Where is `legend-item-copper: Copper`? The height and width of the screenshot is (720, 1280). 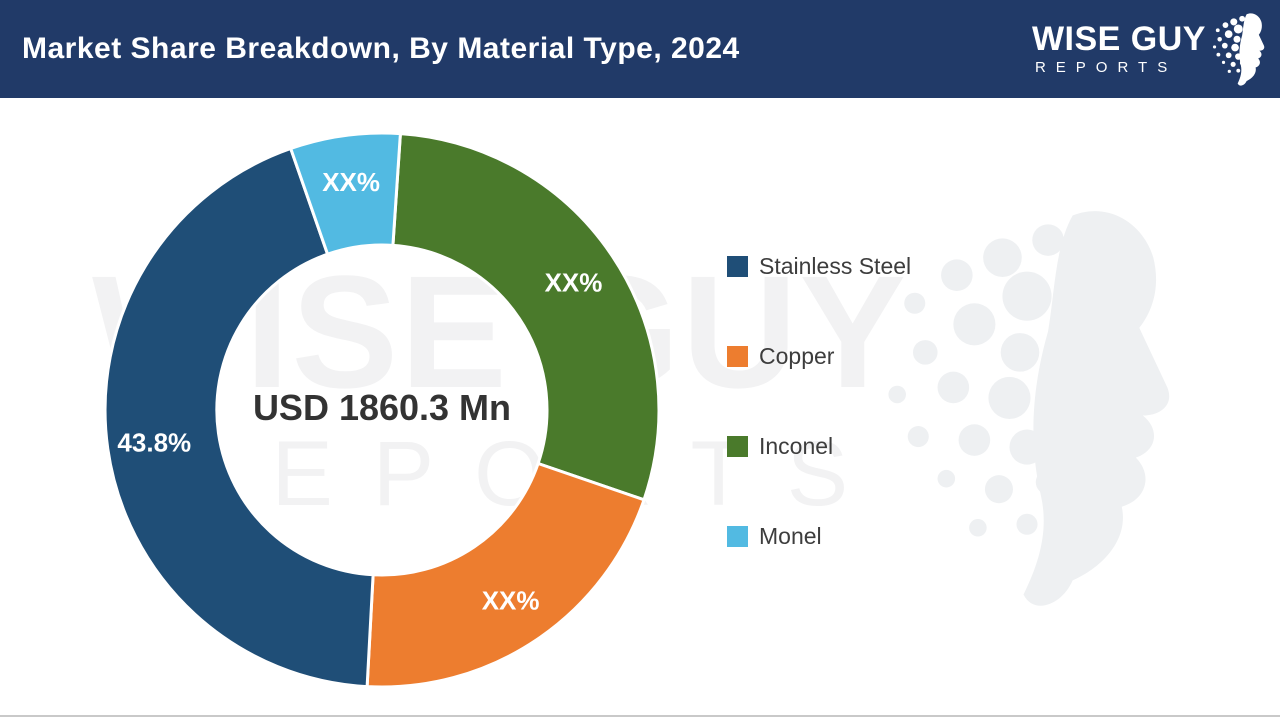 legend-item-copper: Copper is located at coordinates (819, 356).